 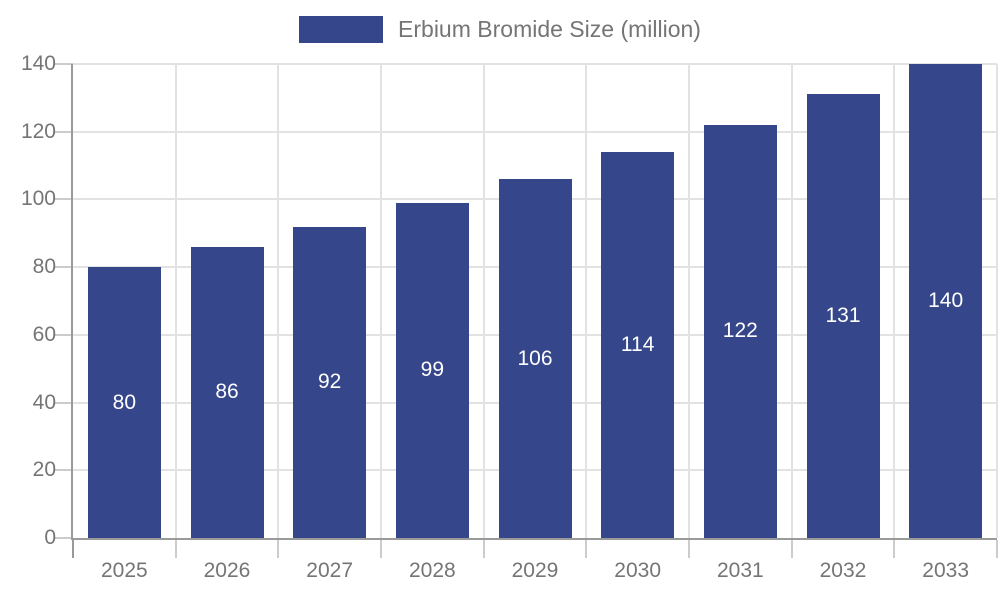 I want to click on legend-swatch, so click(x=341, y=29).